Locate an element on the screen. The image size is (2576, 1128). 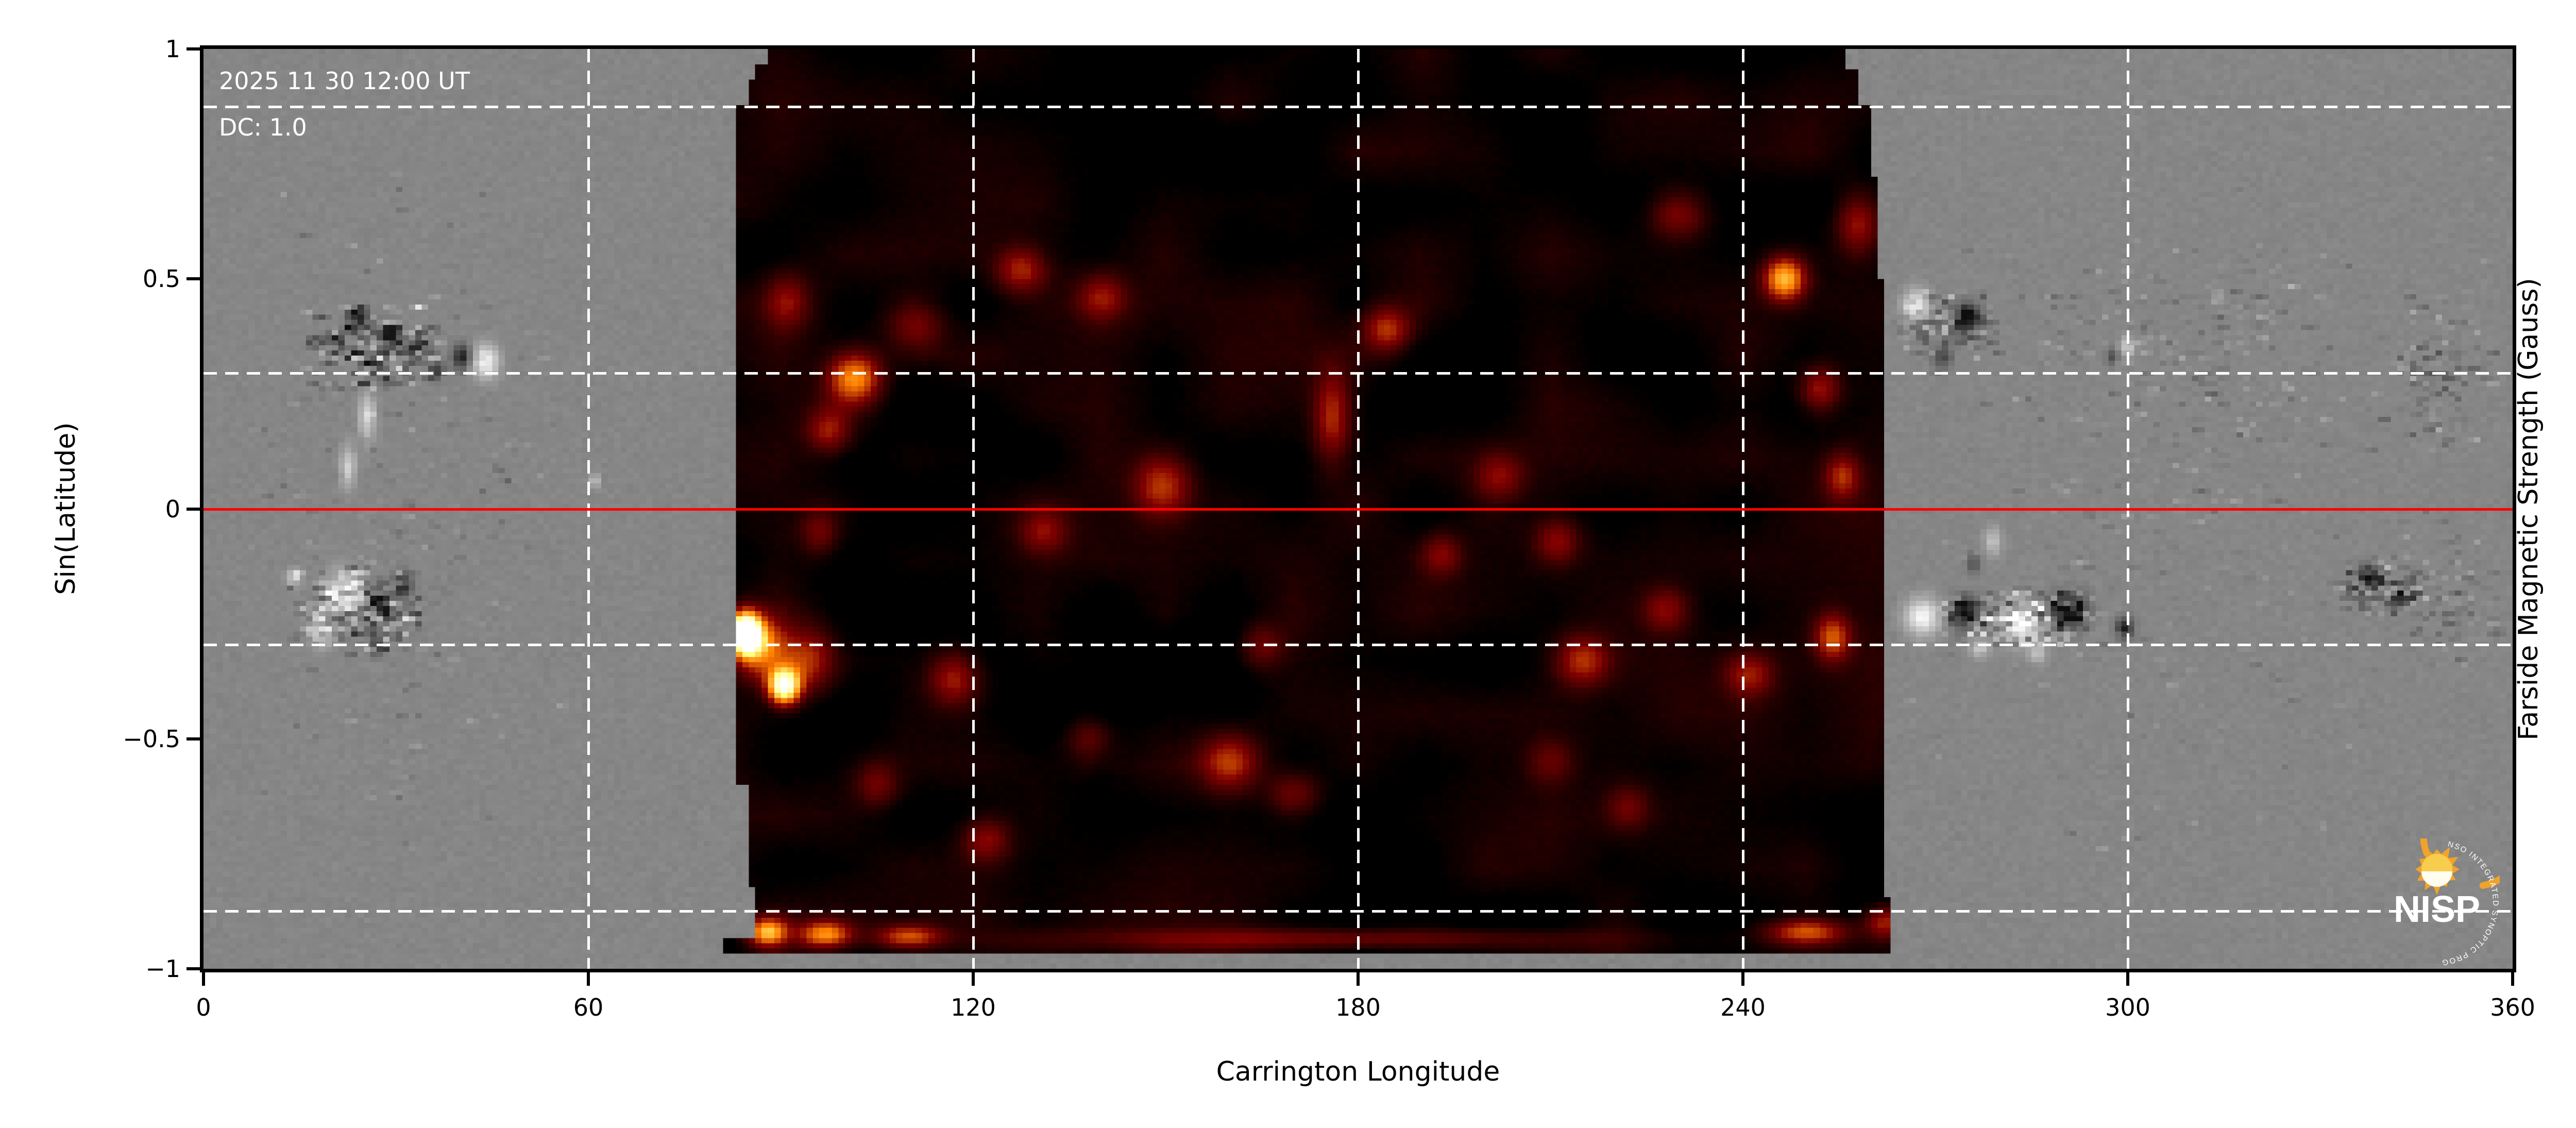
nisp-logo: NISP NSO INTEGRATED SYNOPTIC PROGRAM is located at coordinates (2435, 902).